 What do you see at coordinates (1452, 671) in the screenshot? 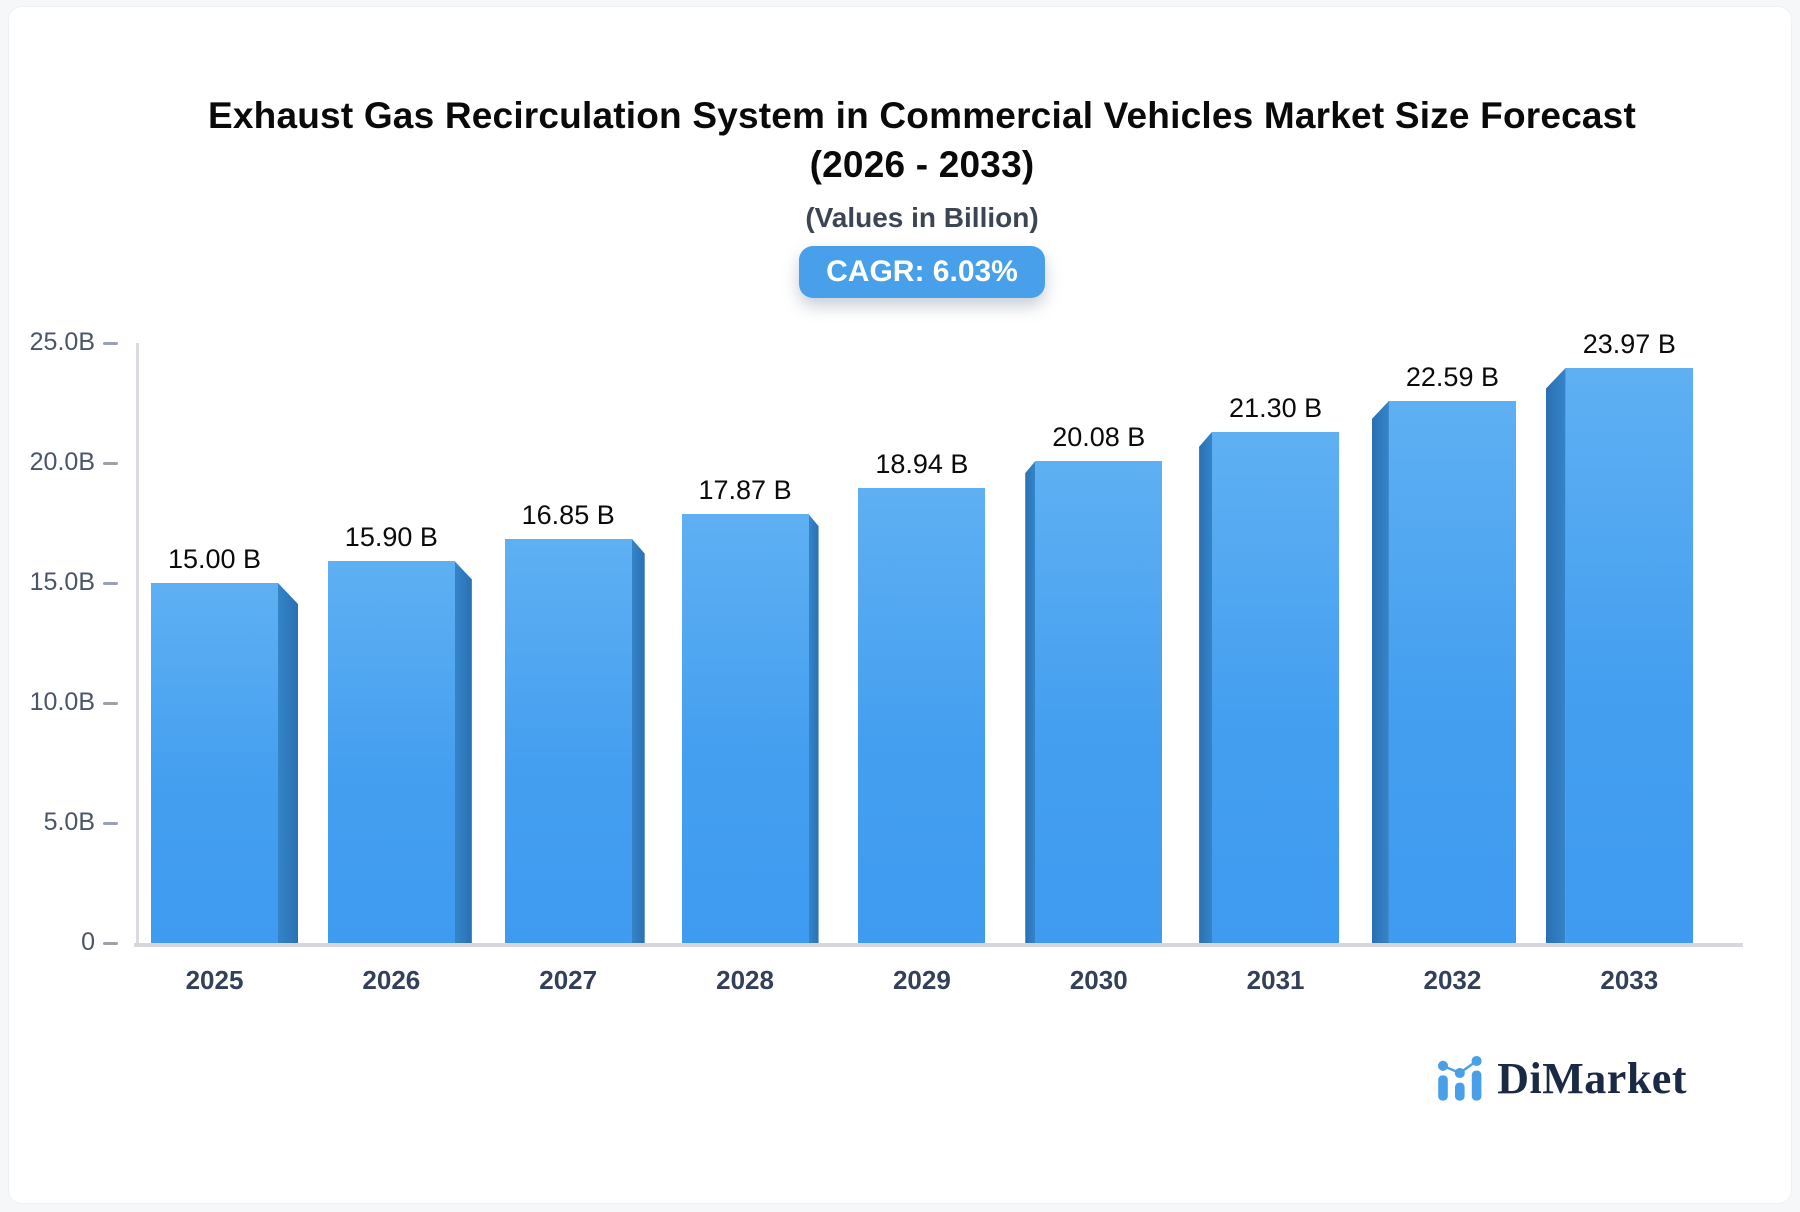
I see `bar-2032` at bounding box center [1452, 671].